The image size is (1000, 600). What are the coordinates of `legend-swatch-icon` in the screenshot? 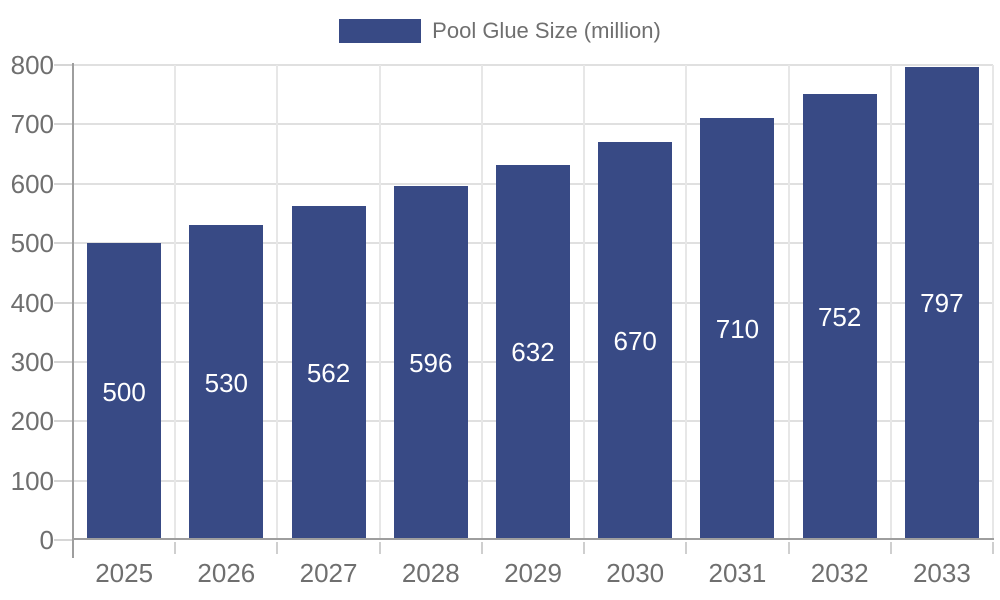 It's located at (380, 31).